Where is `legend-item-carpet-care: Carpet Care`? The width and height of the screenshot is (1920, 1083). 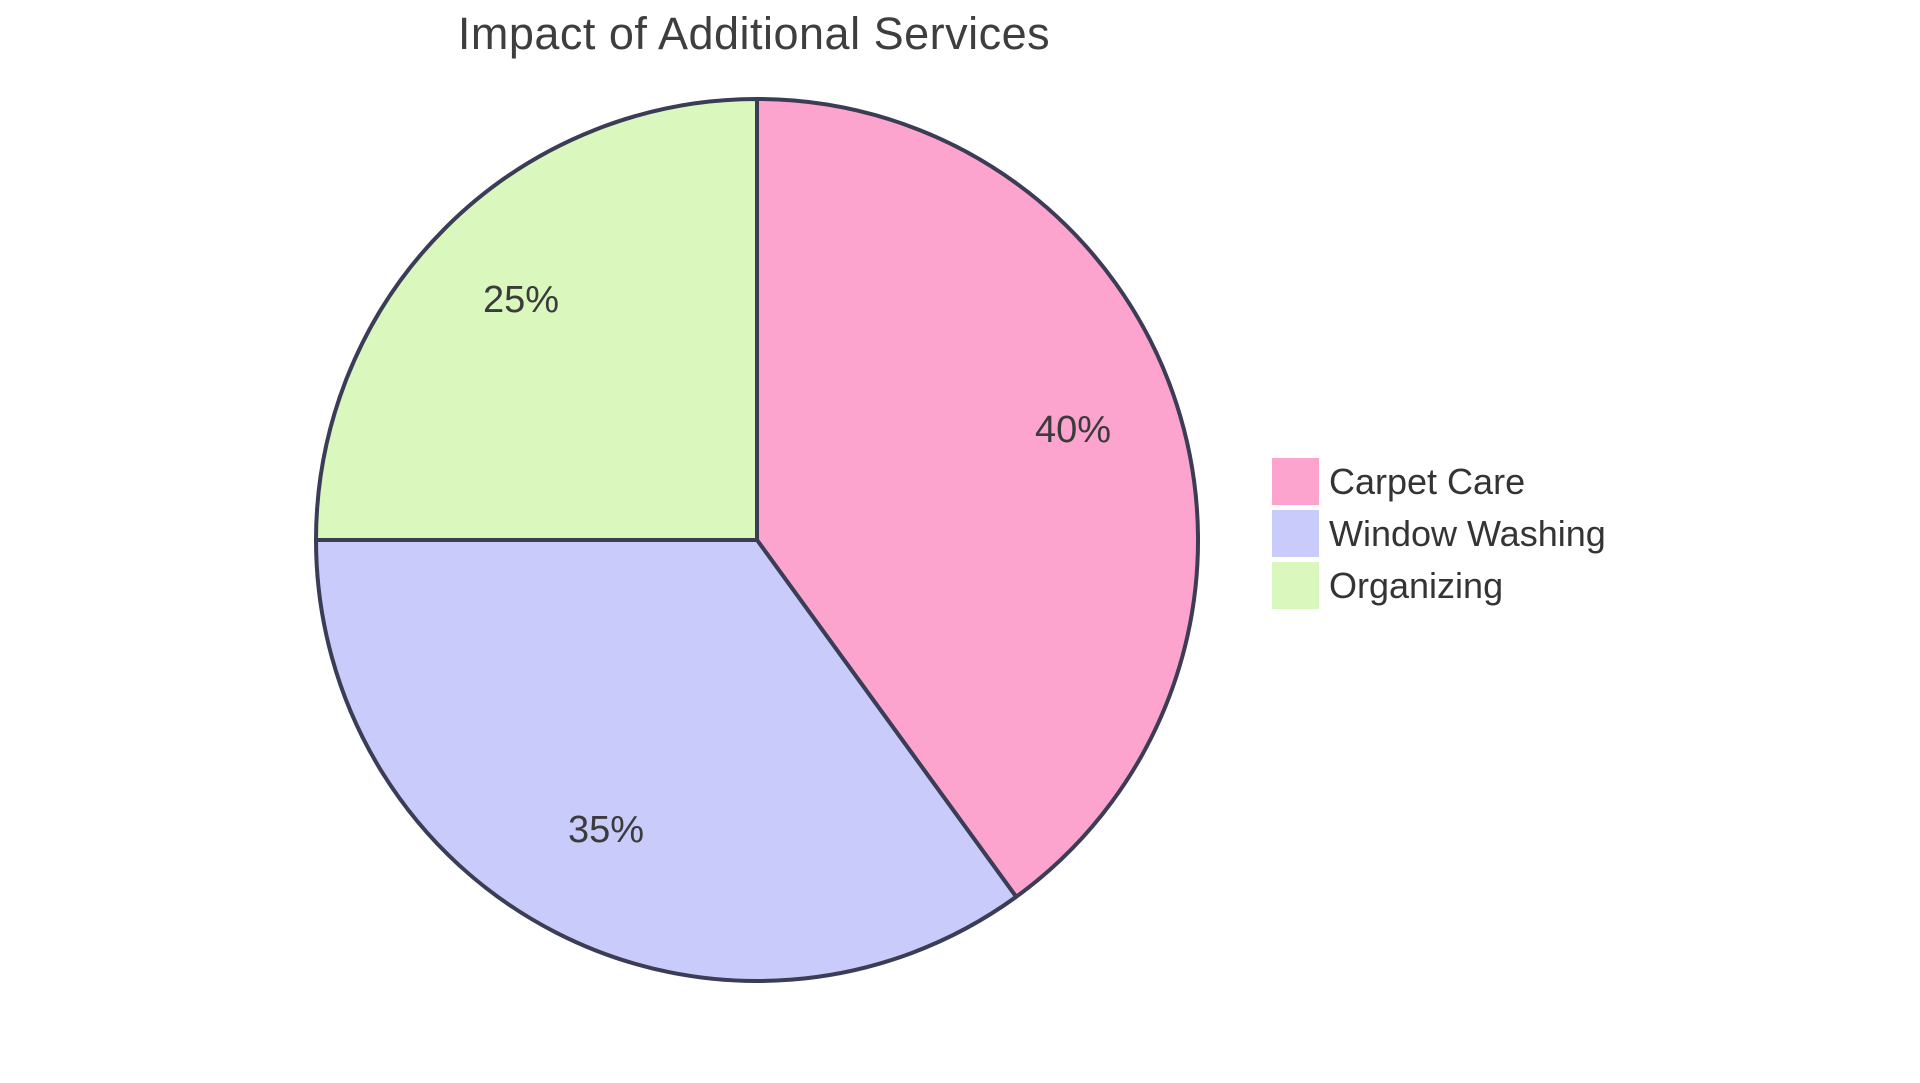 legend-item-carpet-care: Carpet Care is located at coordinates (1439, 481).